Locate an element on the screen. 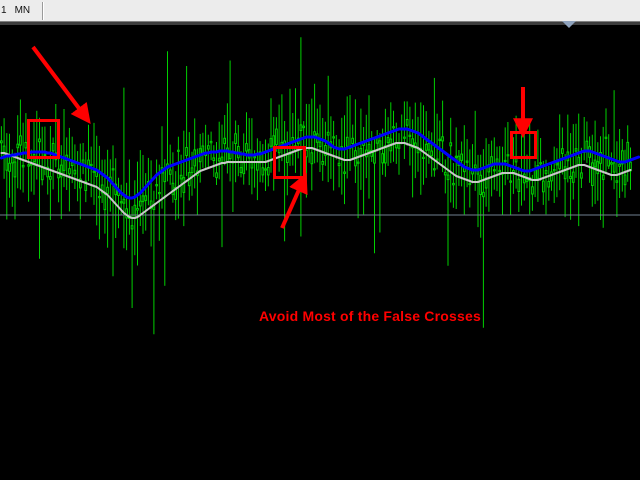 This screenshot has width=640, height=480. toolbar: 1 MN is located at coordinates (320, 11).